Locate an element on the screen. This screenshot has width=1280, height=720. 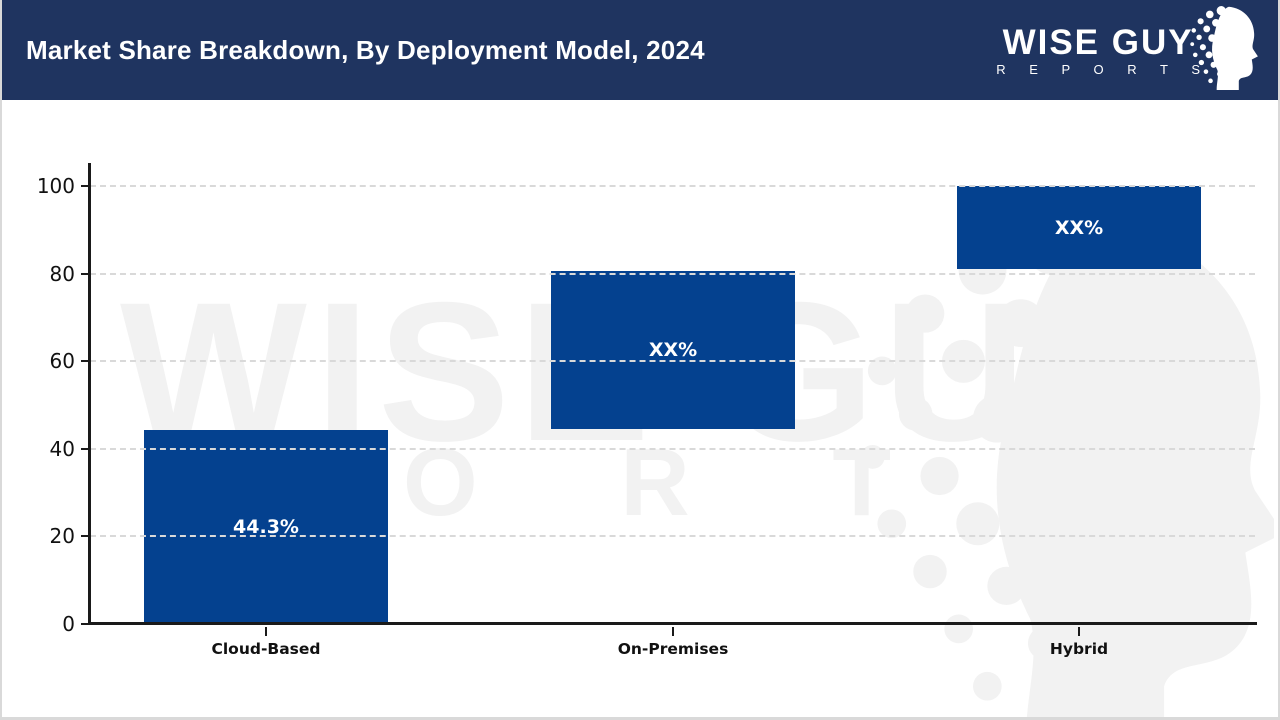
x-axis-line is located at coordinates (672, 623).